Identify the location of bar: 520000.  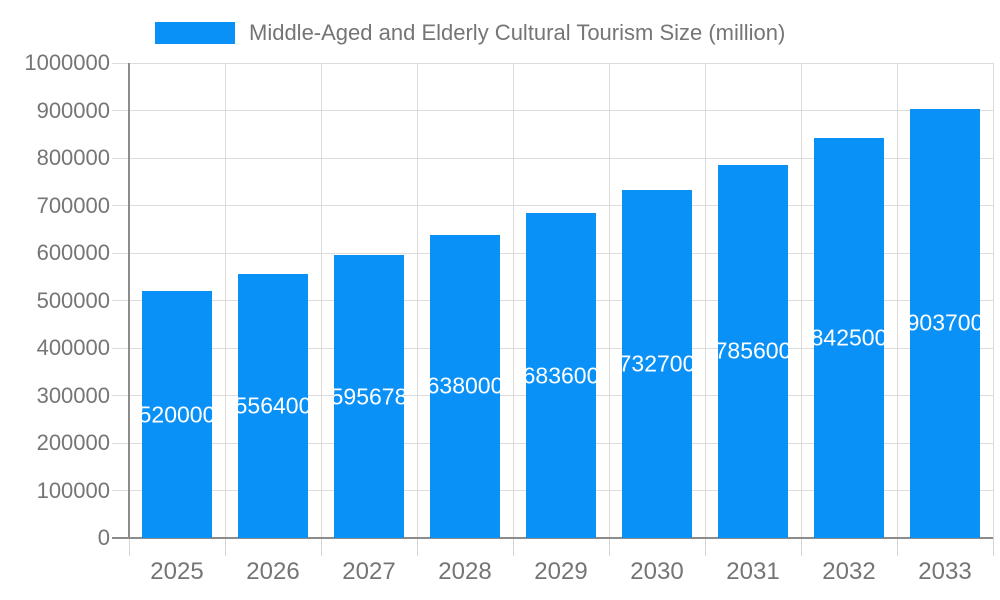
(177, 414).